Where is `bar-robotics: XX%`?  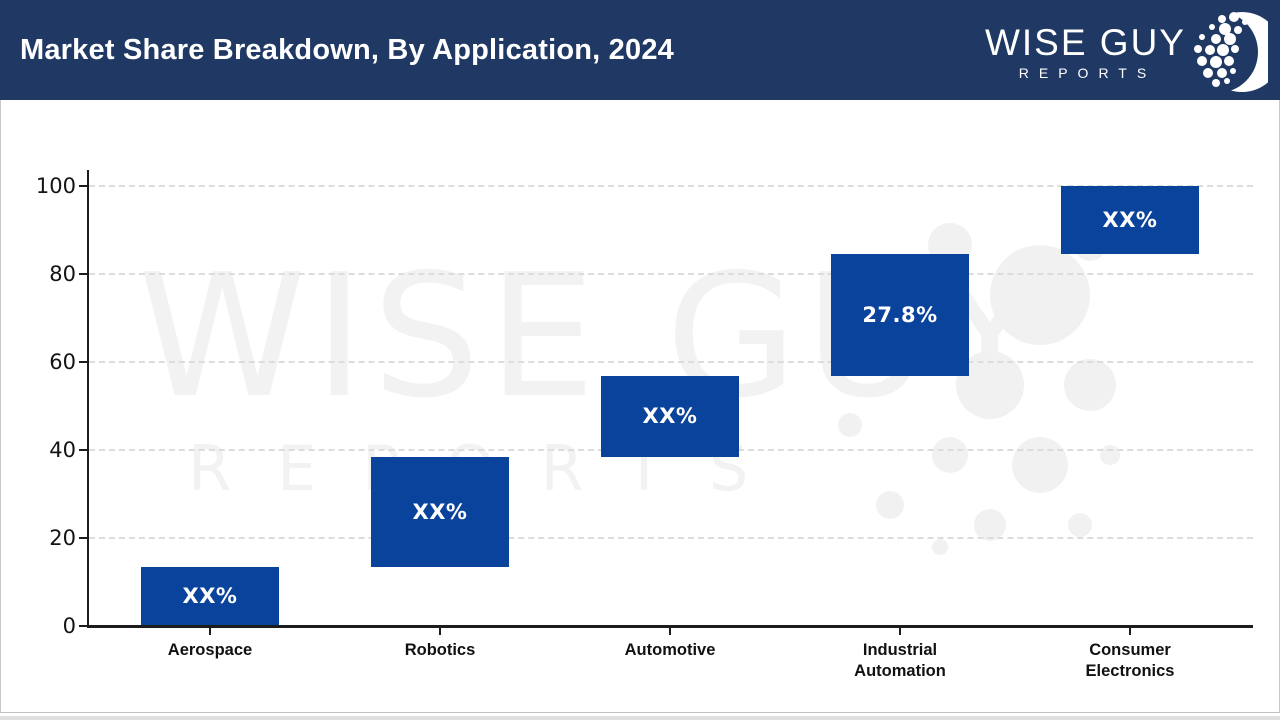
bar-robotics: XX% is located at coordinates (440, 511).